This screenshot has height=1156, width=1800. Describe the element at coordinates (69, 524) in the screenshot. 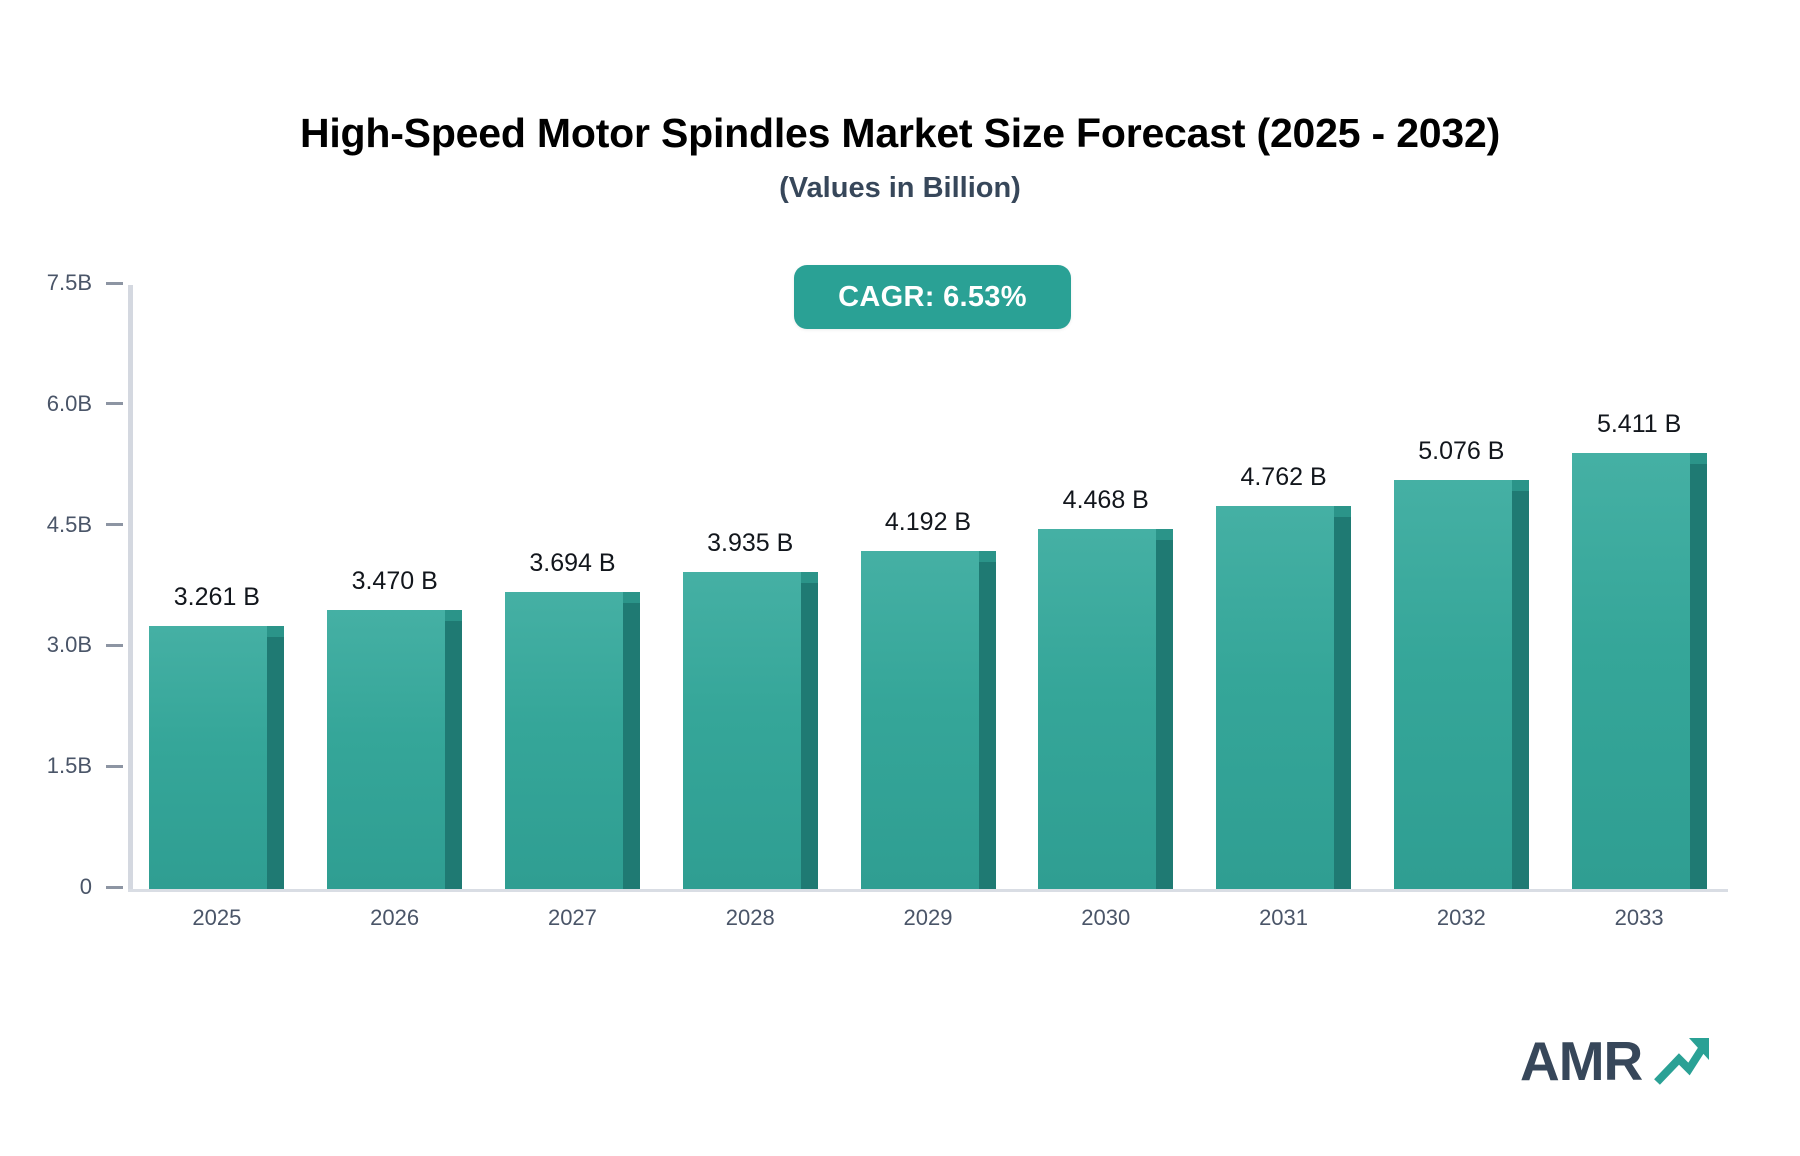

I see `y-axis-tick-label: 4.5B` at that location.